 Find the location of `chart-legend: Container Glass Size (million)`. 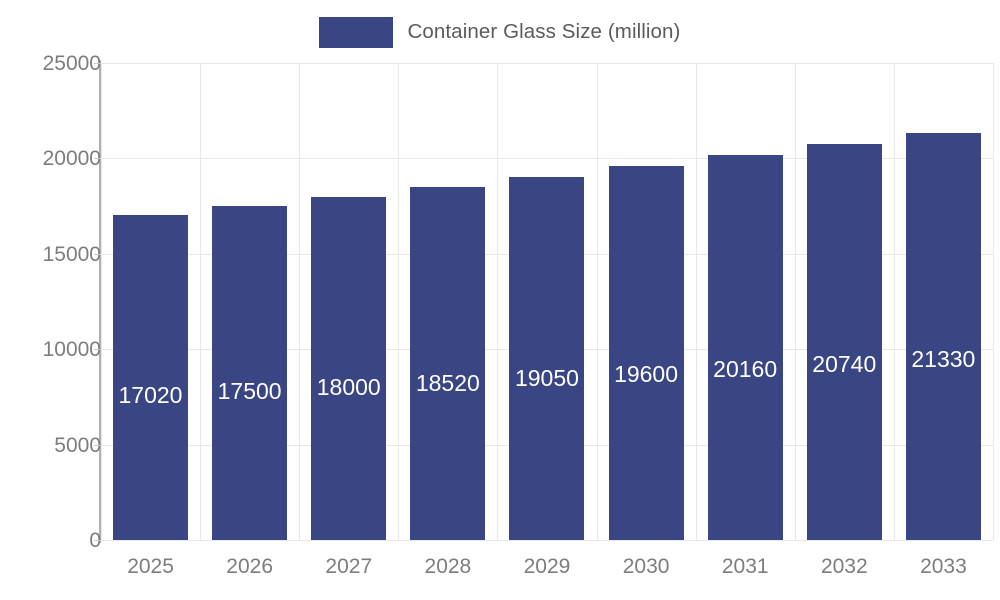

chart-legend: Container Glass Size (million) is located at coordinates (500, 32).